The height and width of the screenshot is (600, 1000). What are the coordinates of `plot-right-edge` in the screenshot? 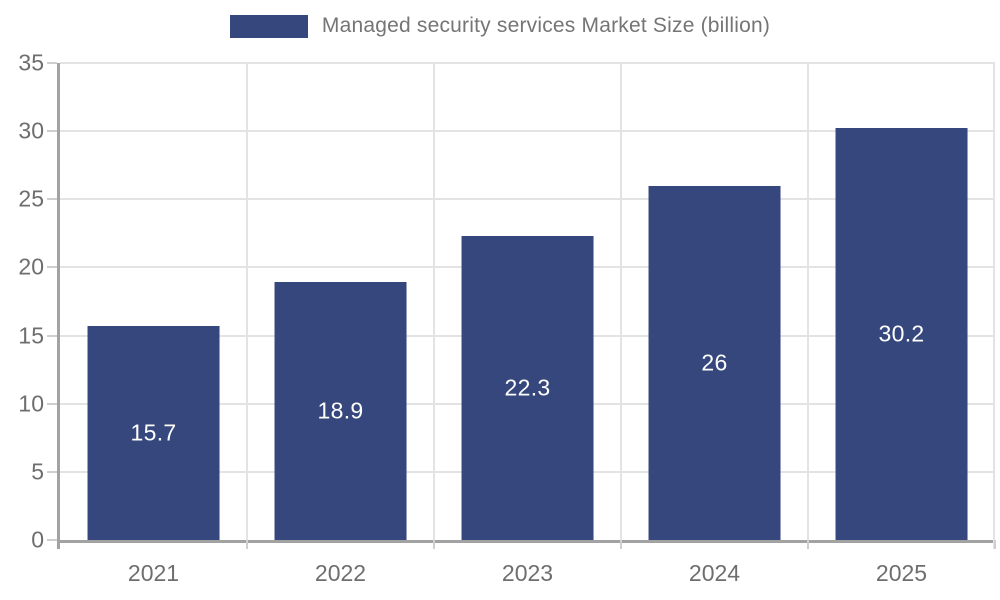 It's located at (994, 306).